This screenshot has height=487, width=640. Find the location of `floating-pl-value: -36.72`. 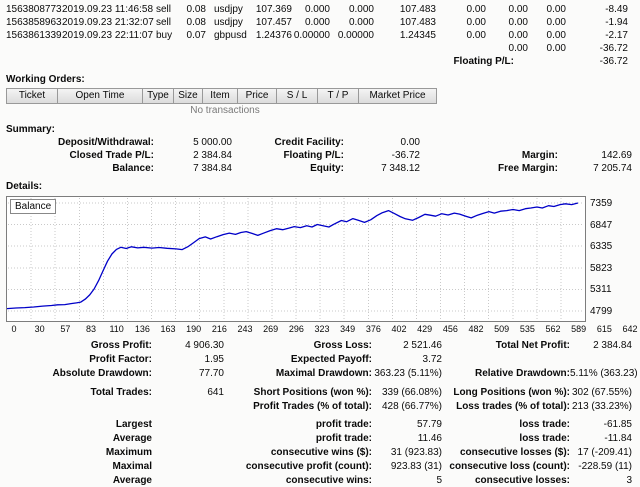

floating-pl-value: -36.72 is located at coordinates (613, 61).